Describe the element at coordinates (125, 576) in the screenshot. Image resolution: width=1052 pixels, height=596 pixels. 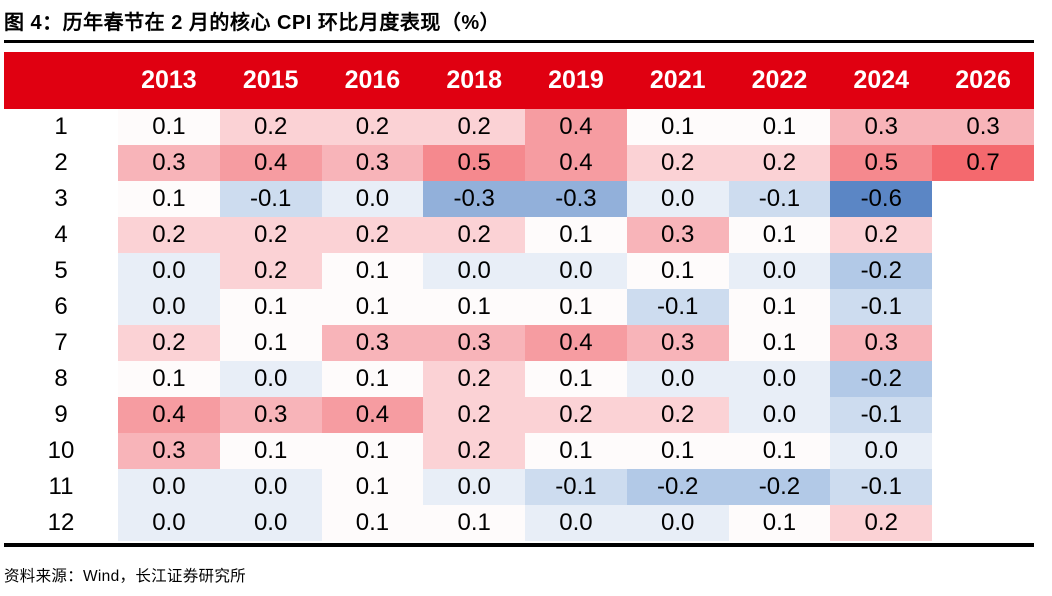
I see `source-note: 资料来源：Wind，长江证券研究所` at that location.